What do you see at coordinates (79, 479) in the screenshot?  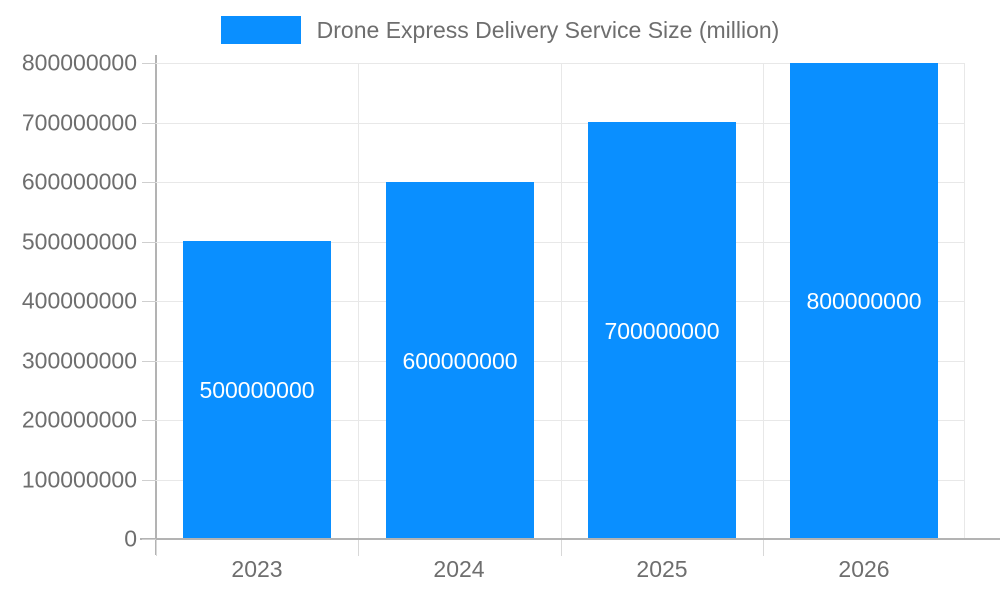 I see `y-axis-tick-label: 100000000` at bounding box center [79, 479].